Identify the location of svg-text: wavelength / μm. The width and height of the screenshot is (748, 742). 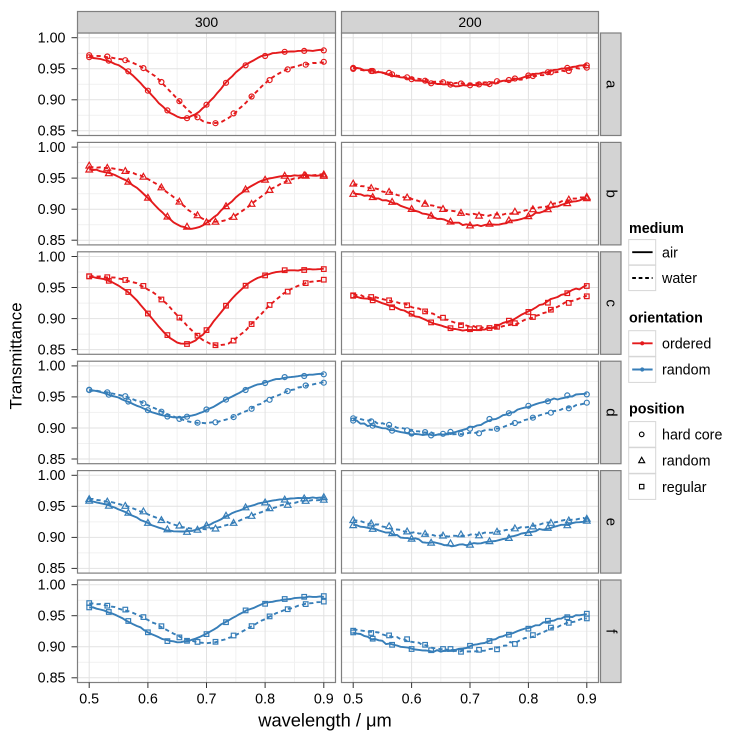
(324, 720).